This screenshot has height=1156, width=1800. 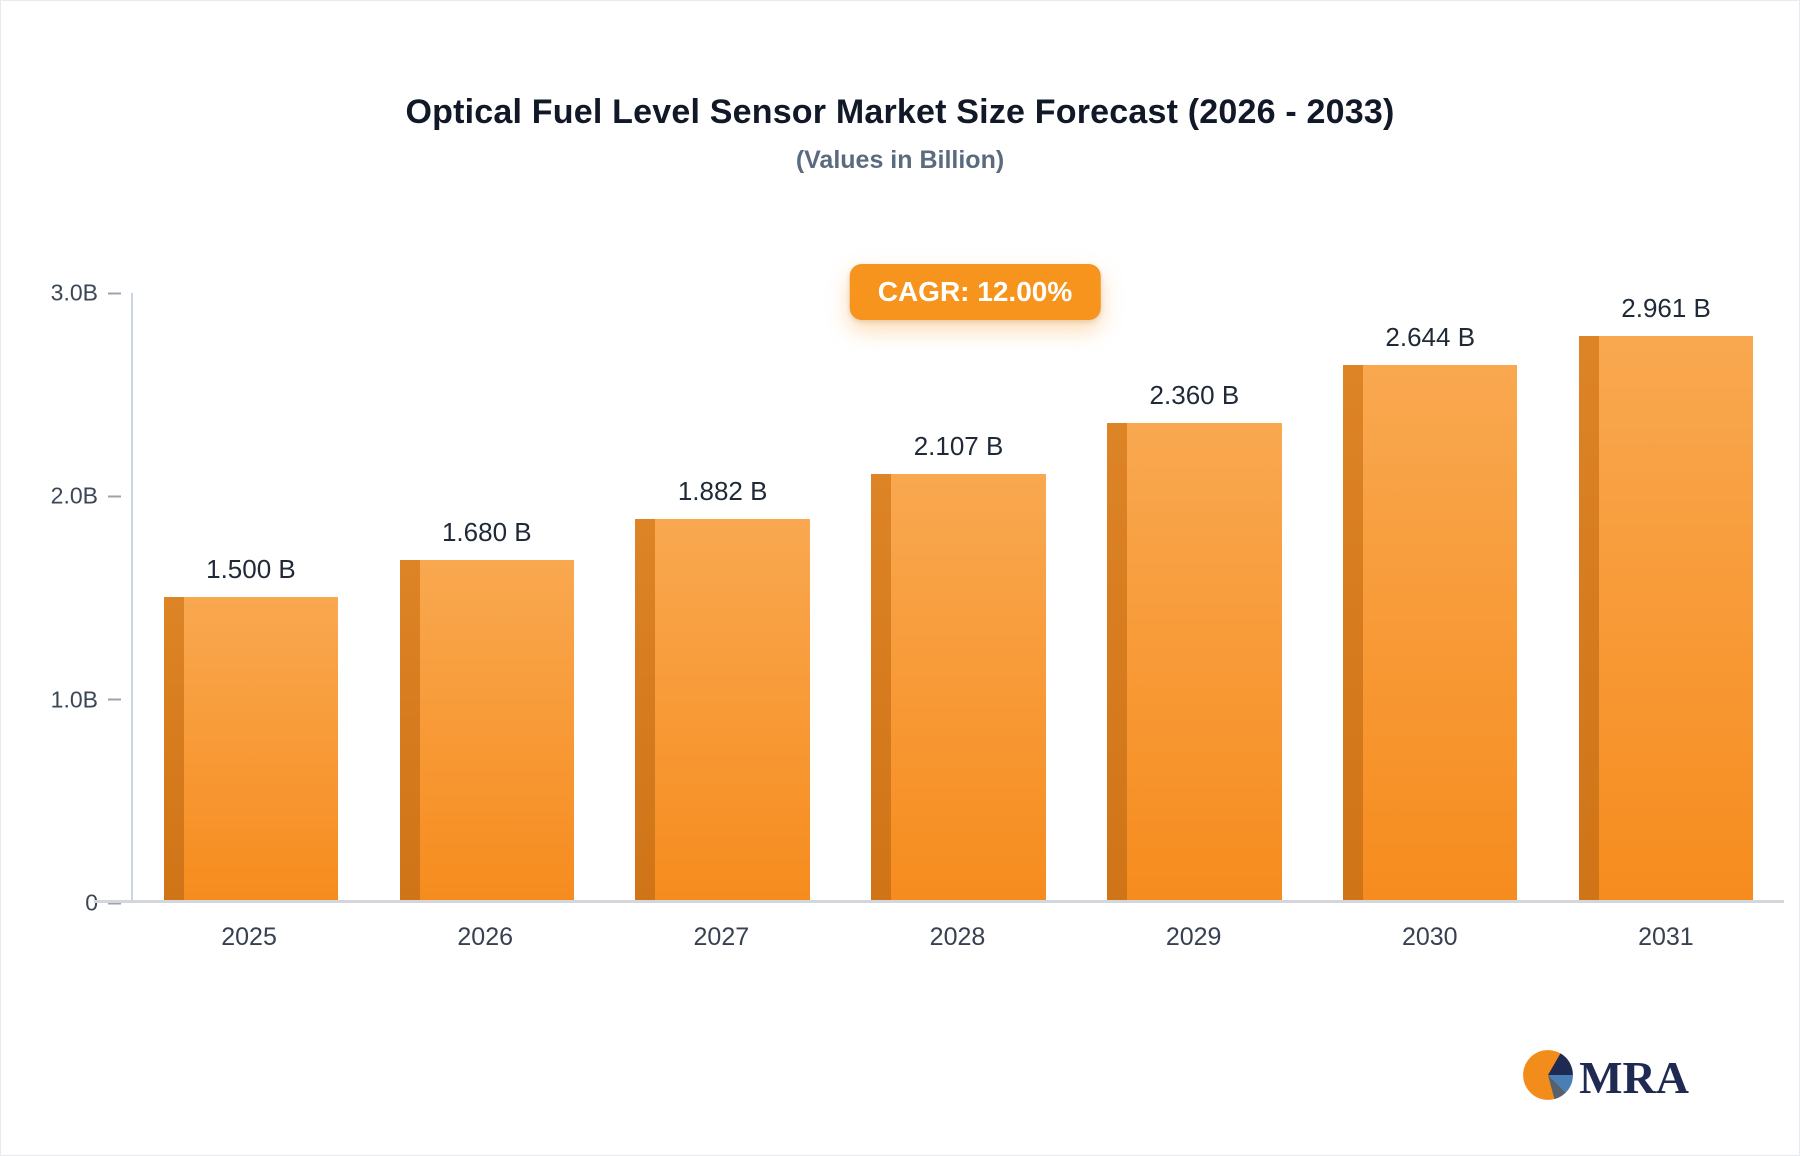 I want to click on bar-column: 1.882 B, so click(x=723, y=596).